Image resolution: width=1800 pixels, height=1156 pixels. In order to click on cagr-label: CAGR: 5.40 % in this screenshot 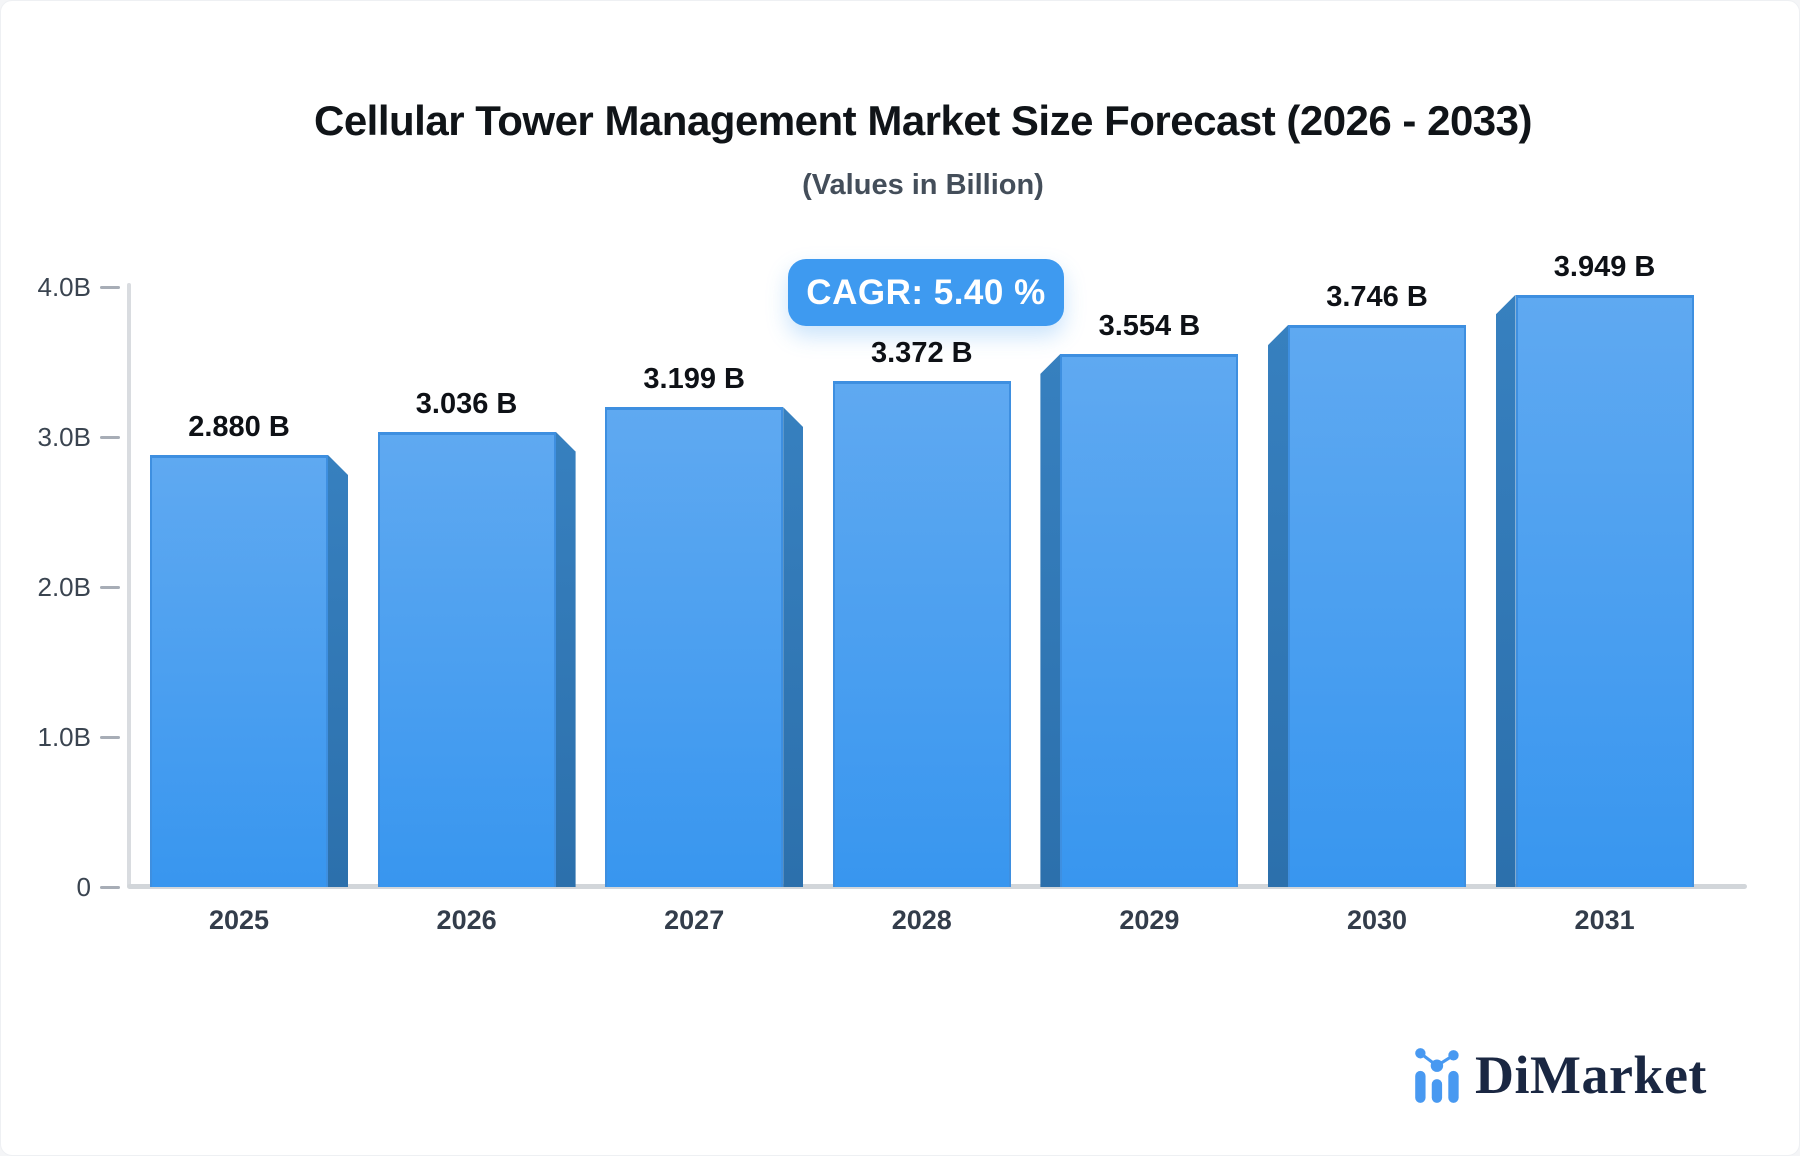, I will do `click(926, 292)`.